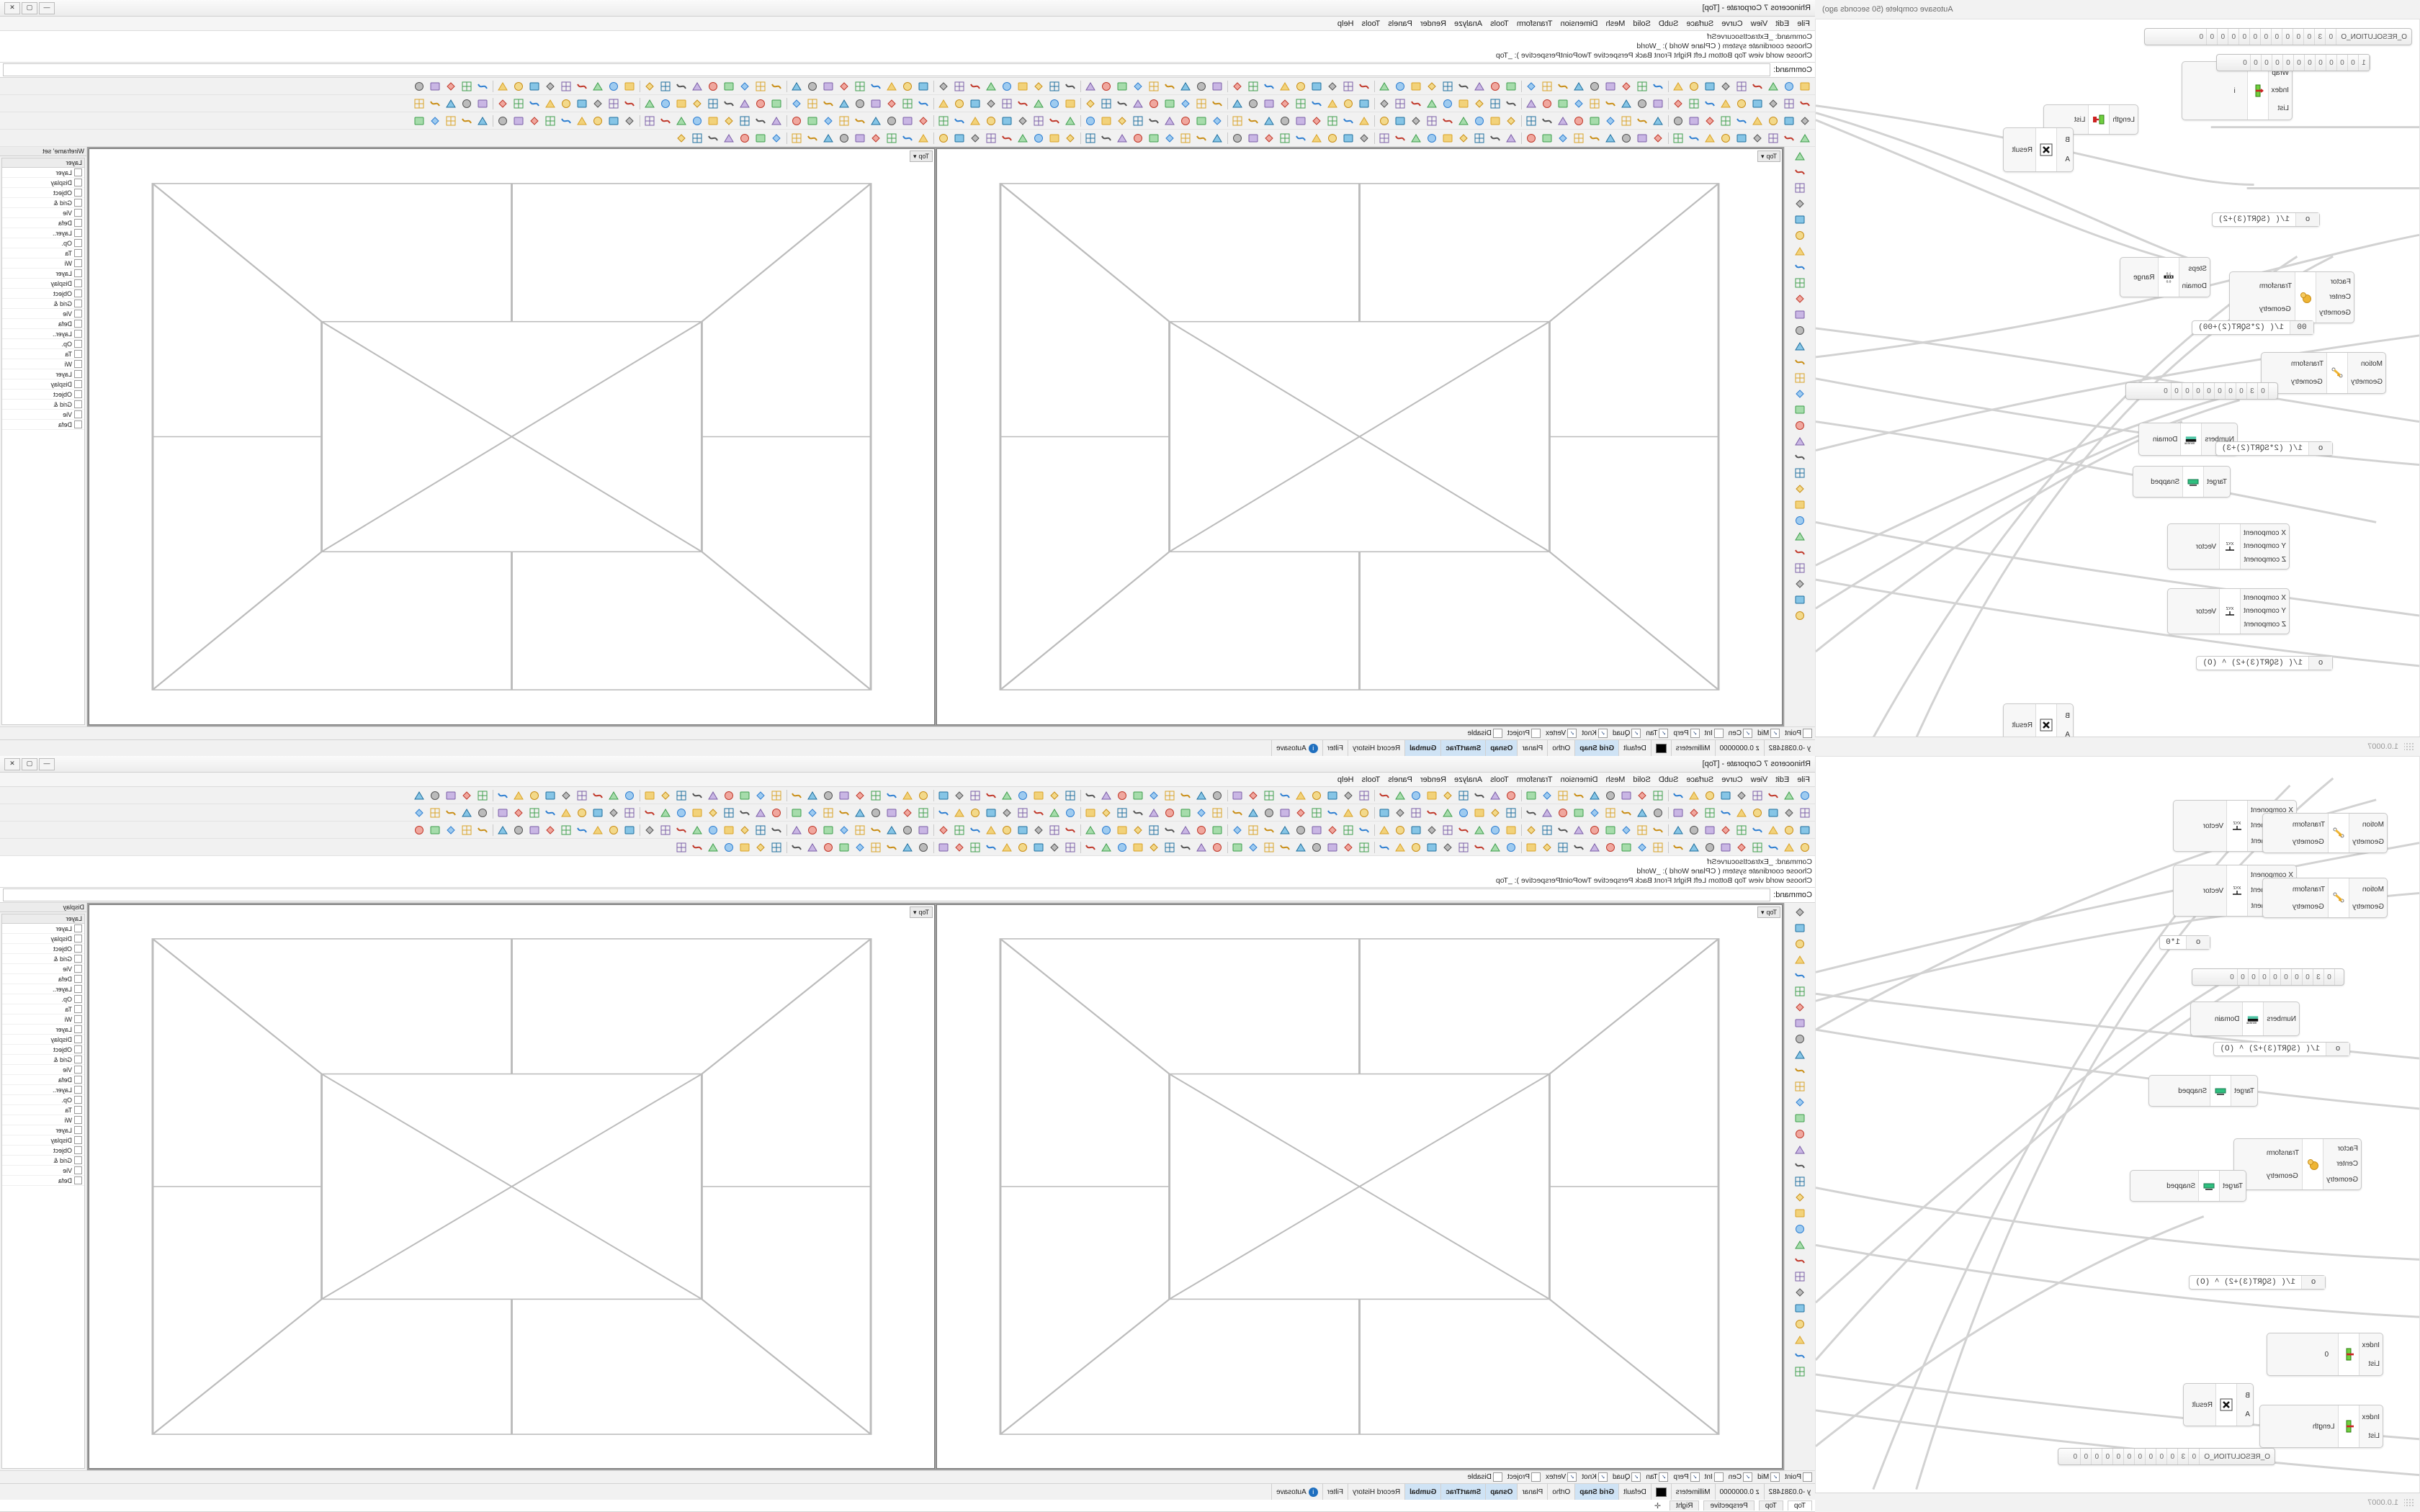 The width and height of the screenshot is (2420, 1512). I want to click on menu-item-view: View, so click(1759, 23).